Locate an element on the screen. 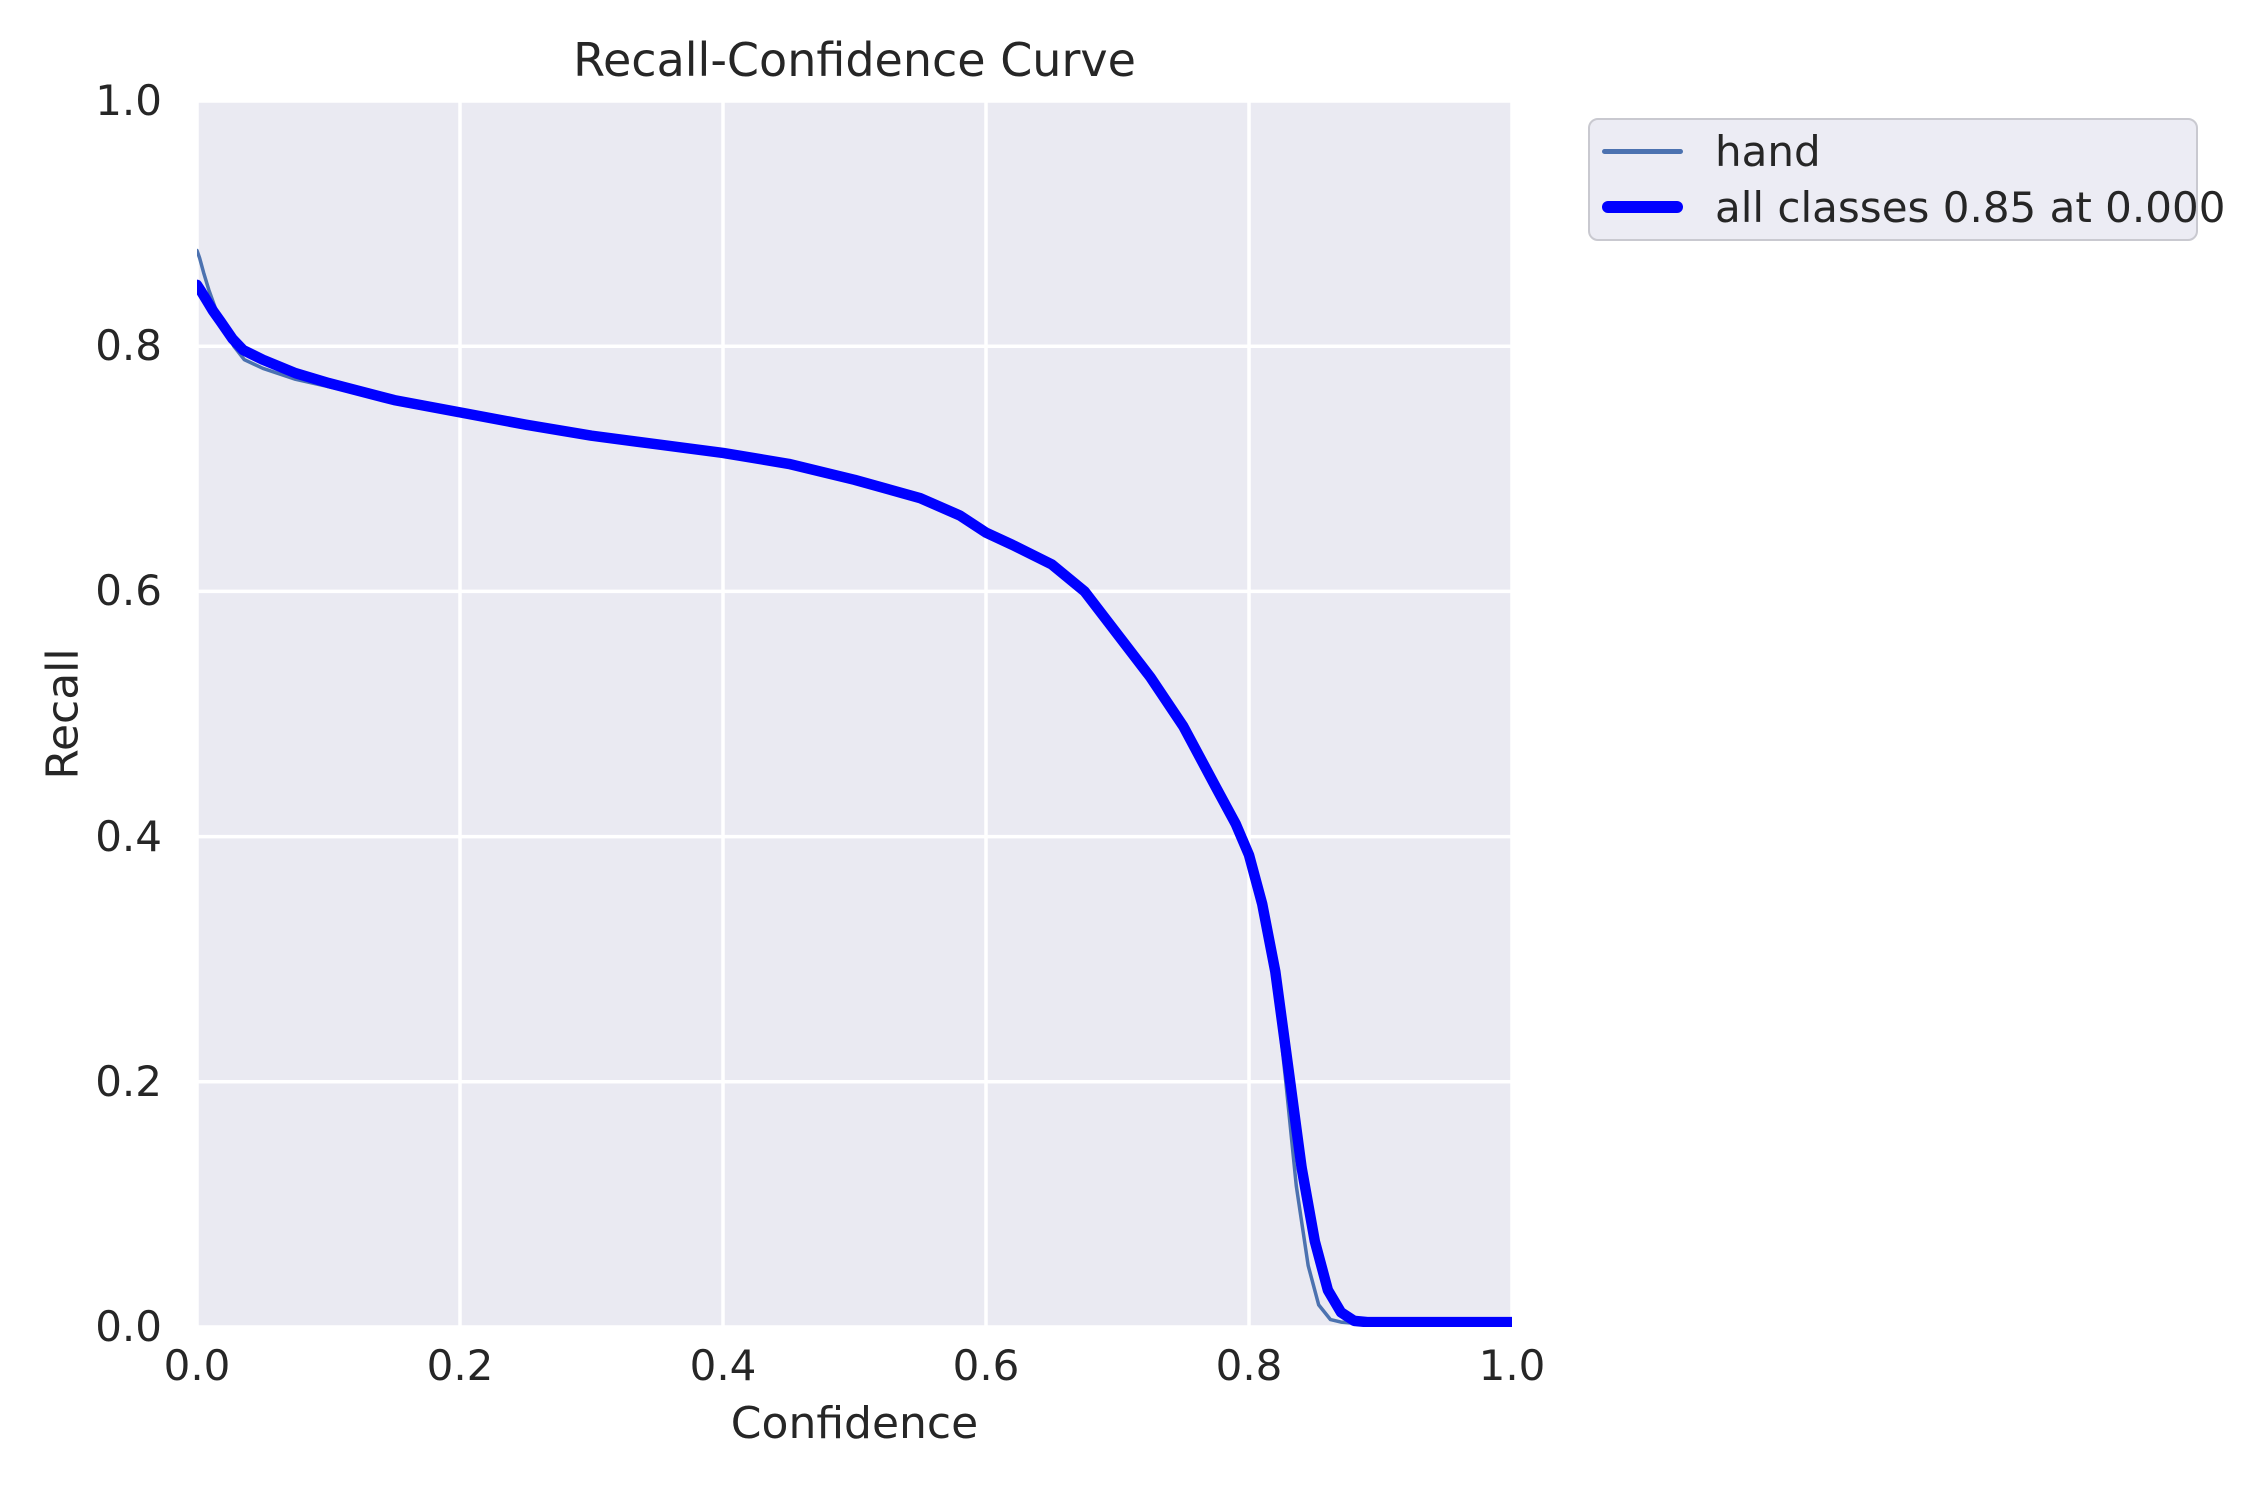  y-tick-label: 0.0 is located at coordinates (128, 1326).